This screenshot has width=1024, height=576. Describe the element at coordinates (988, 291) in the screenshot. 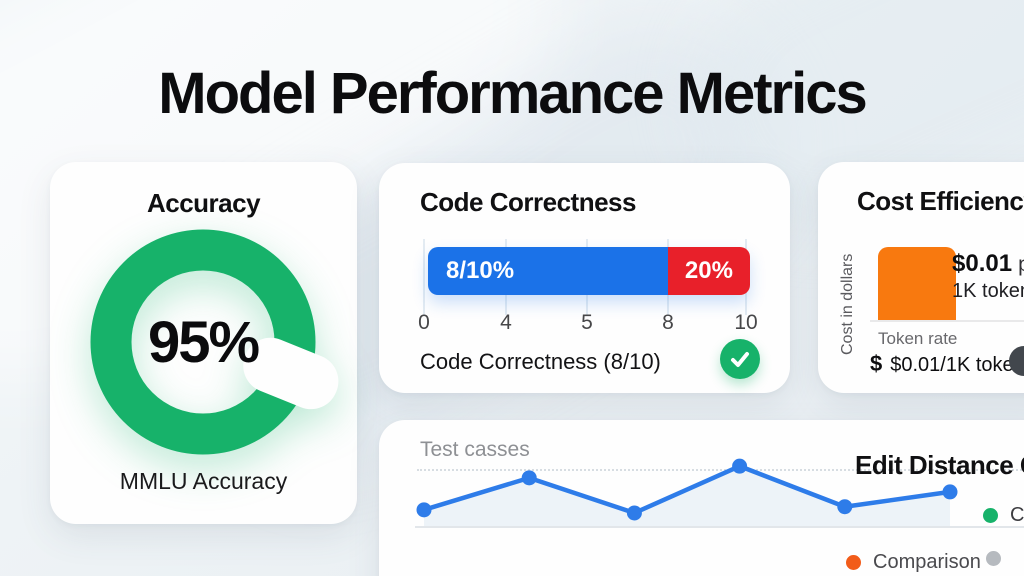

I see `cost-rate-unit: 1K token` at that location.